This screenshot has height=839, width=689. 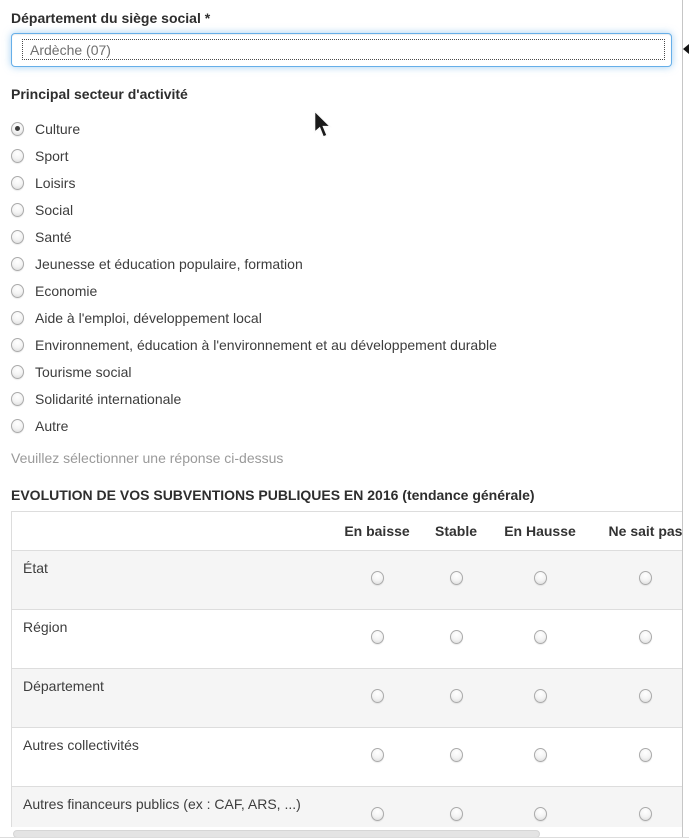 I want to click on radio-cell-row3-col1, so click(x=456, y=756).